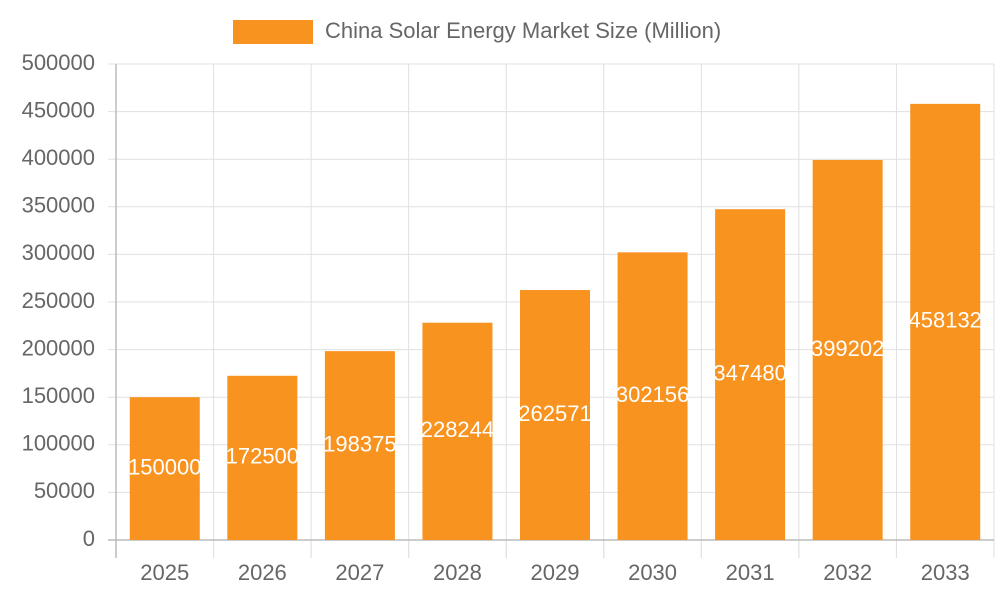 This screenshot has width=1000, height=600. I want to click on y-tick-label: 50000, so click(64, 490).